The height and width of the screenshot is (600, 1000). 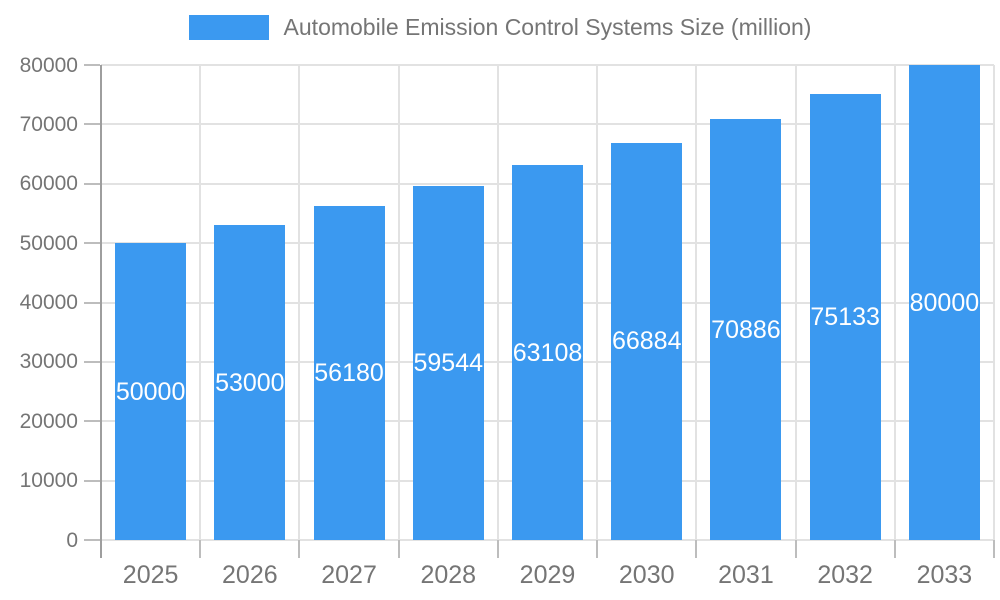 I want to click on y-axis-tick-label: 80000, so click(x=48, y=65).